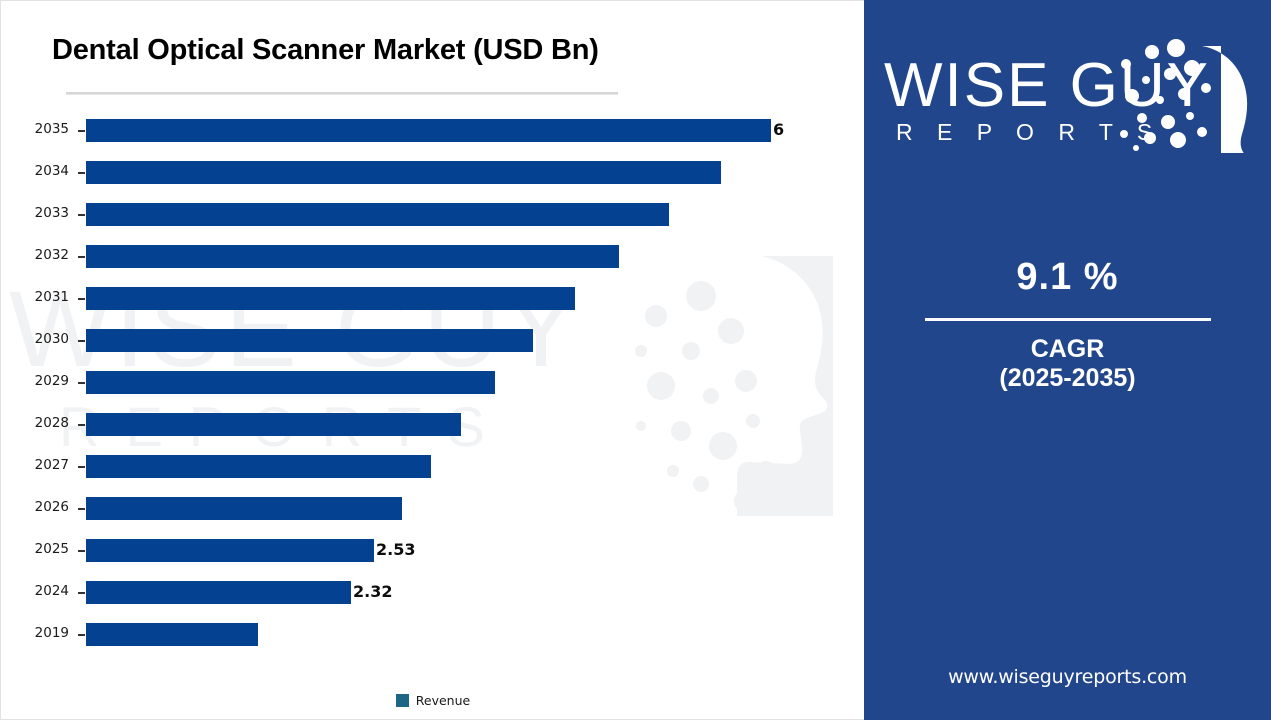 This screenshot has width=1271, height=720. What do you see at coordinates (443, 700) in the screenshot?
I see `legend-label-revenue: Revenue` at bounding box center [443, 700].